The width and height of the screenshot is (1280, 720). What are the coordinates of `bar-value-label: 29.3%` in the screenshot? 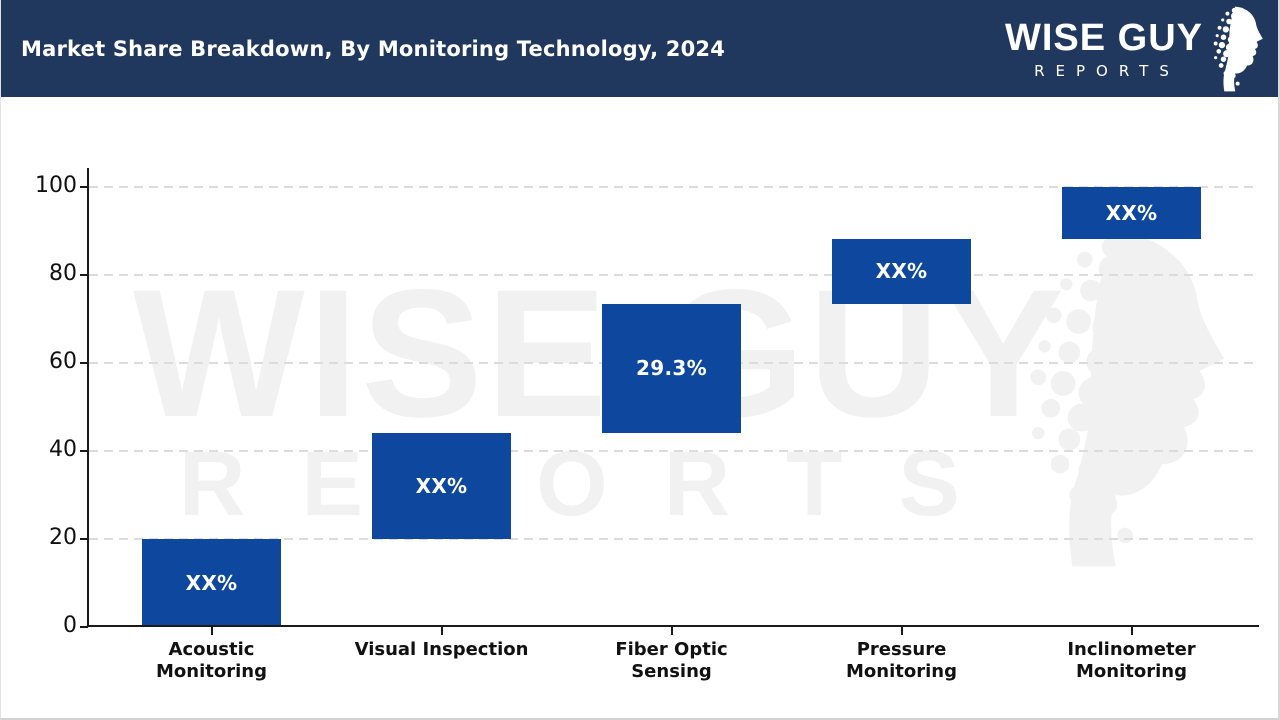 It's located at (671, 368).